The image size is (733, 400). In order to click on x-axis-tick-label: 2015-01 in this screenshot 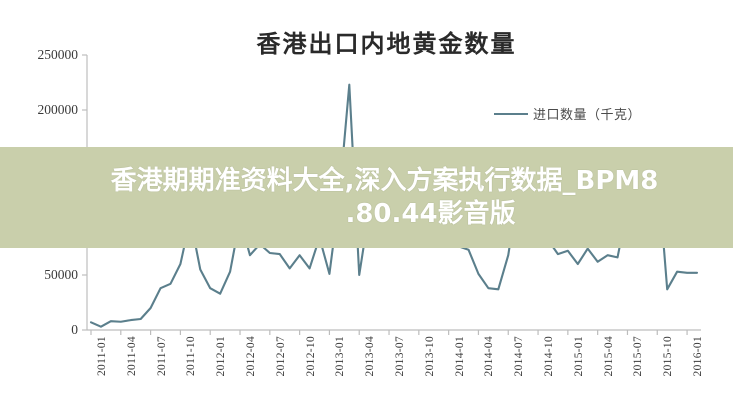, I will do `click(578, 356)`.